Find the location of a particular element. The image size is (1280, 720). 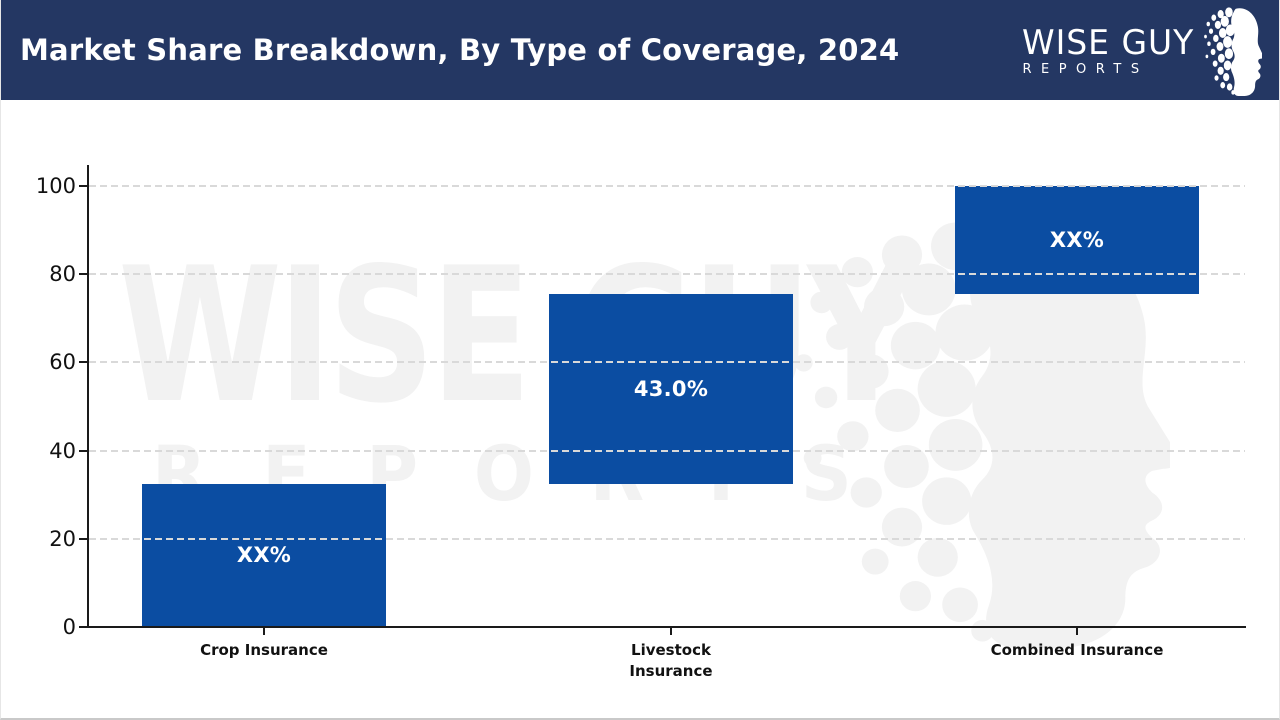

y-axis-tick-label-80: 80 is located at coordinates (62, 274).